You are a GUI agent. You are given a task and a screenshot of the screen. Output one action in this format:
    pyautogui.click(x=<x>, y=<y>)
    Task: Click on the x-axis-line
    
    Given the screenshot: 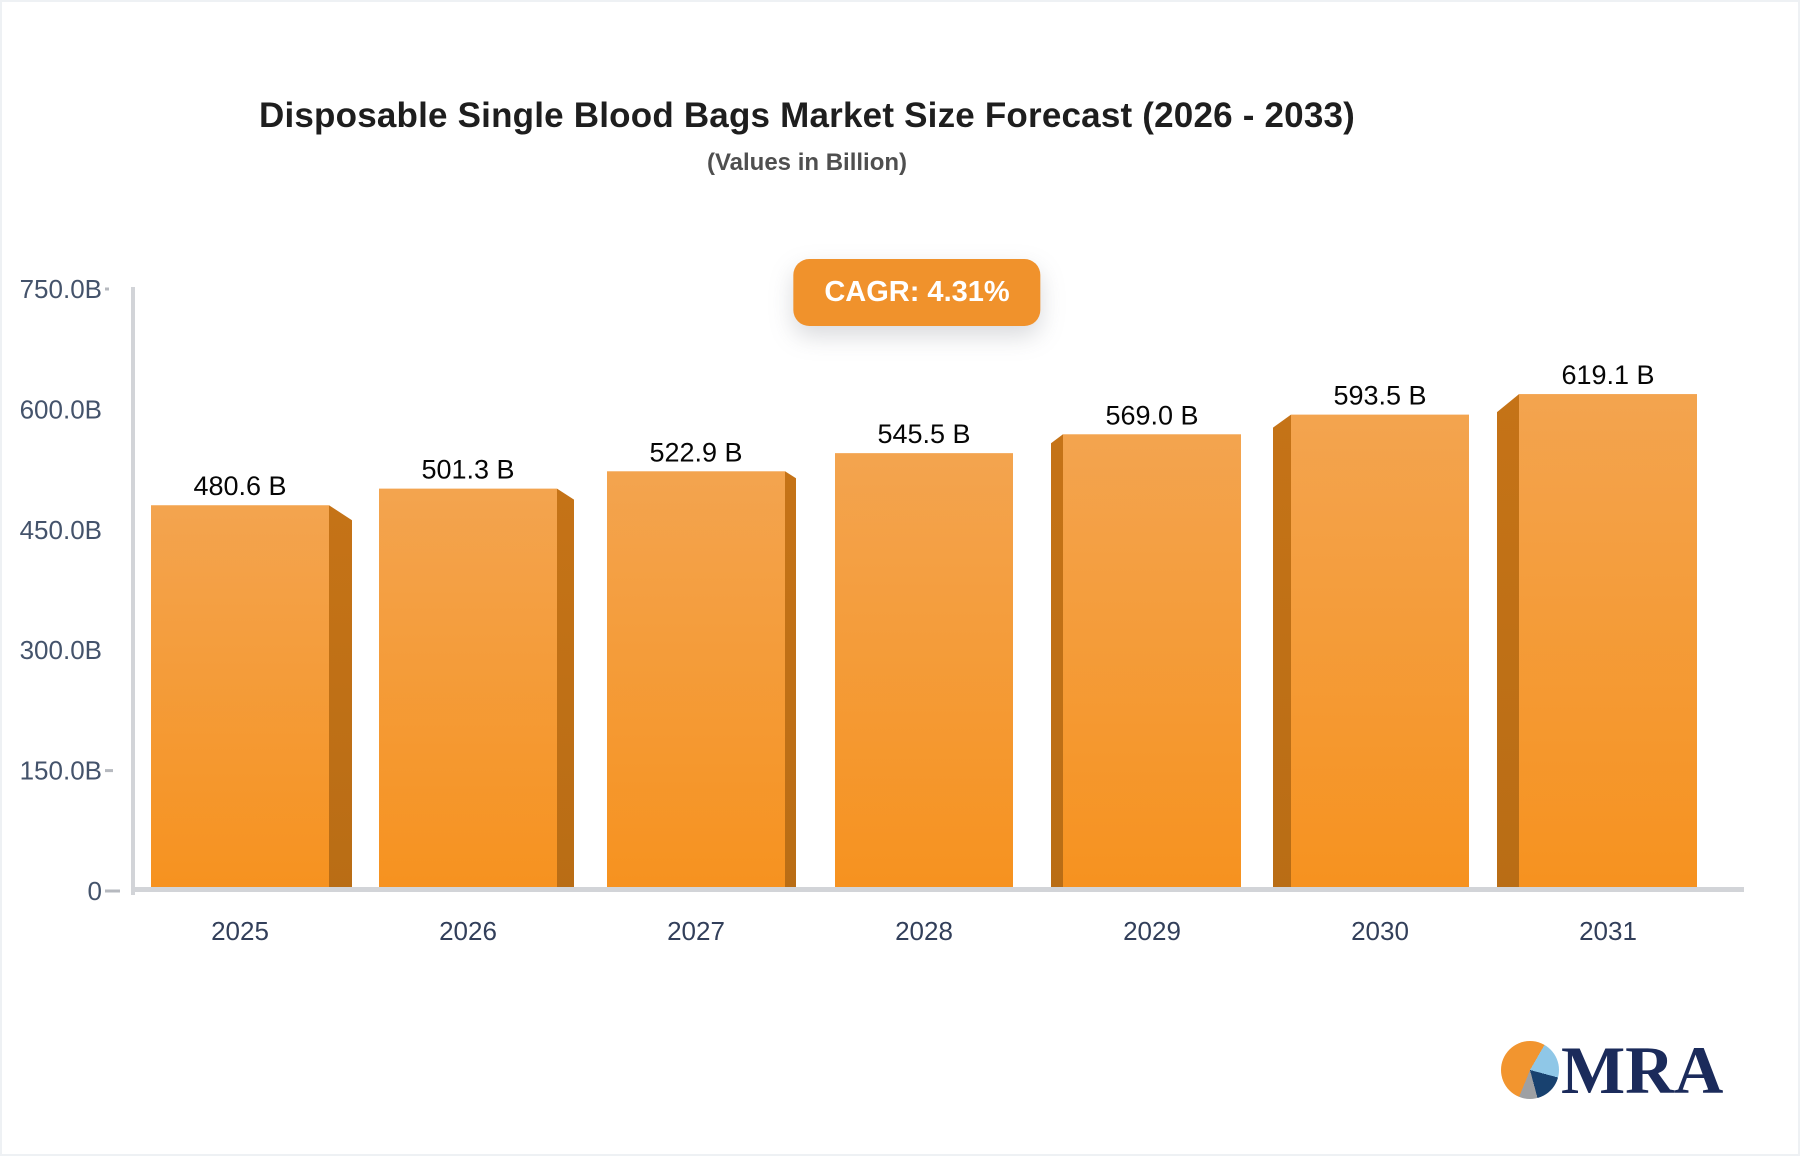 What is the action you would take?
    pyautogui.click(x=937, y=889)
    